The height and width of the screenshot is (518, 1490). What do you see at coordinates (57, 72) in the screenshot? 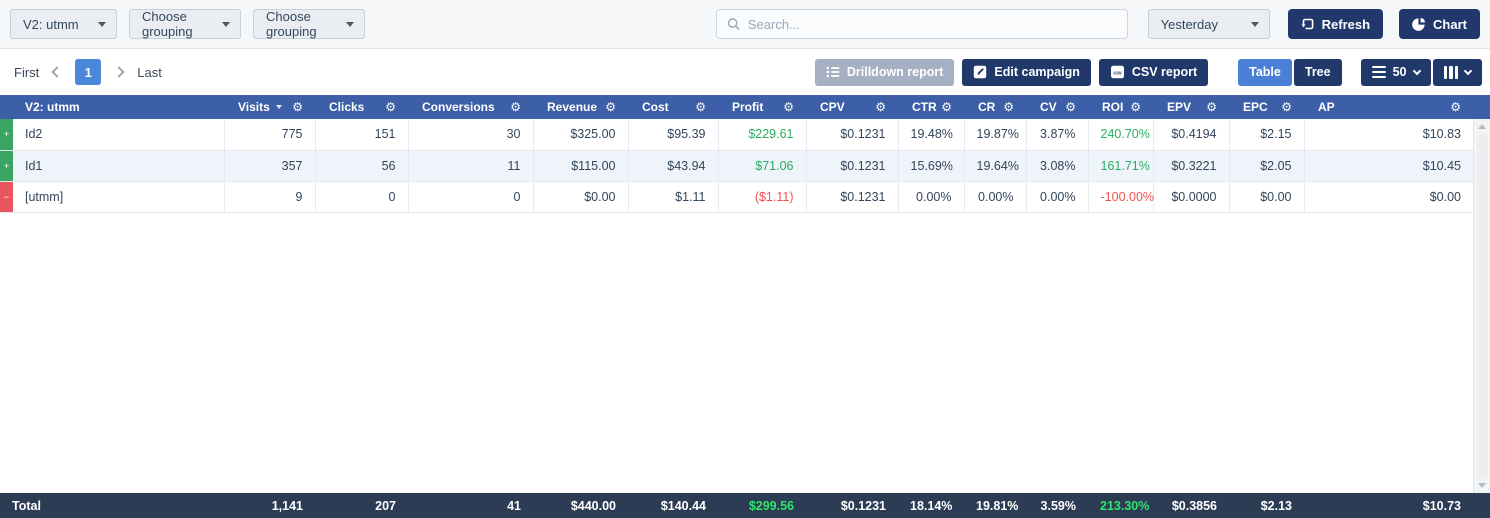
I see `chevron-left-icon` at bounding box center [57, 72].